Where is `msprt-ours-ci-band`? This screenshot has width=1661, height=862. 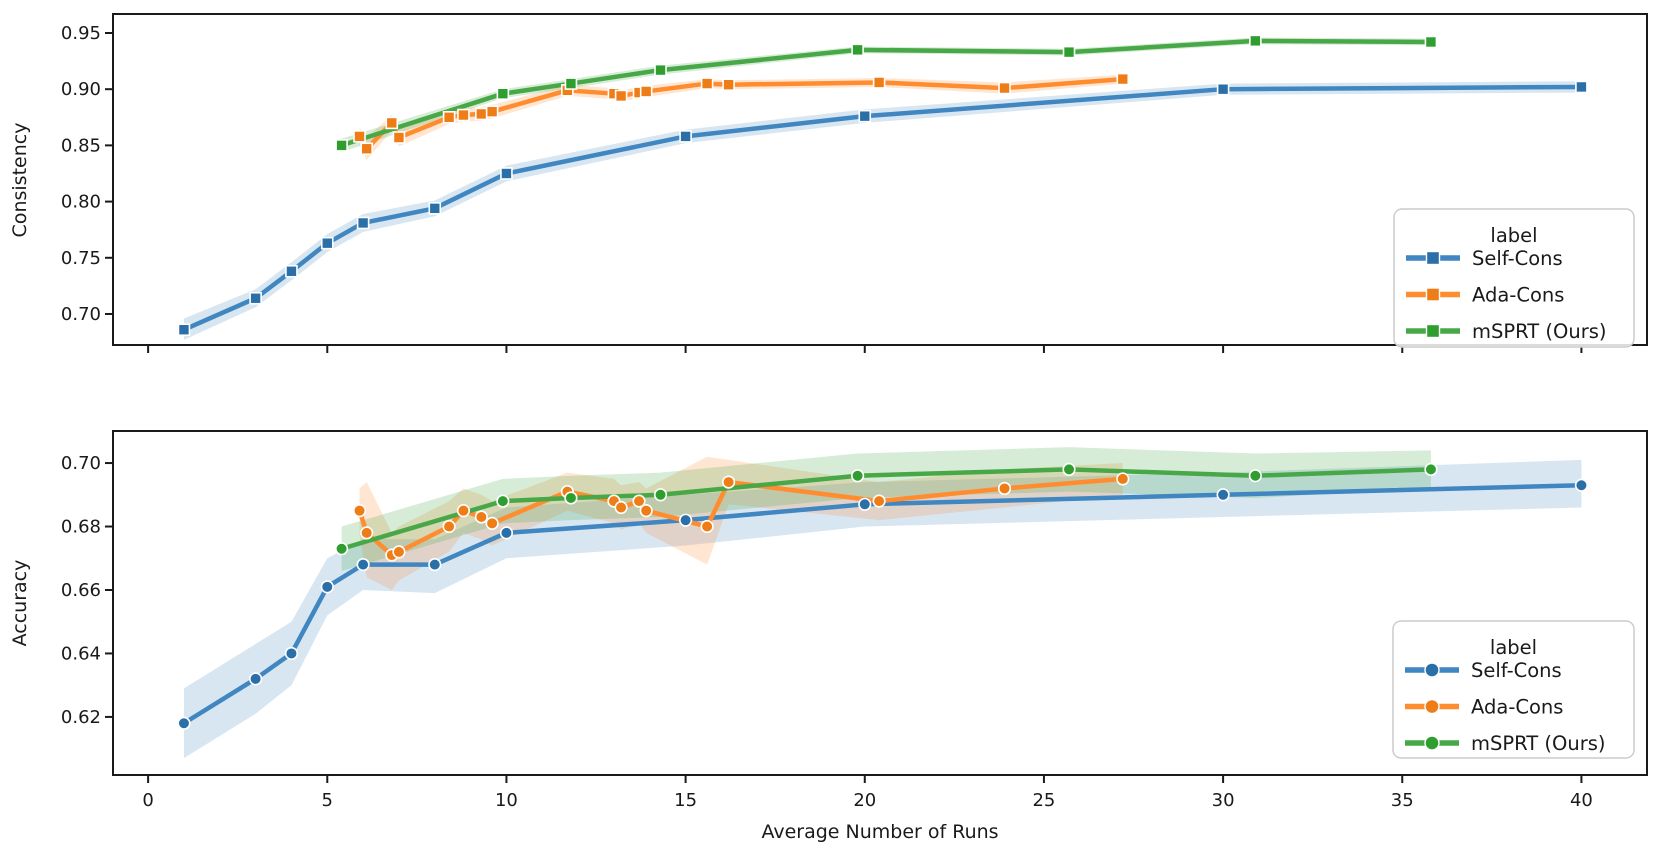 msprt-ours-ci-band is located at coordinates (886, 509).